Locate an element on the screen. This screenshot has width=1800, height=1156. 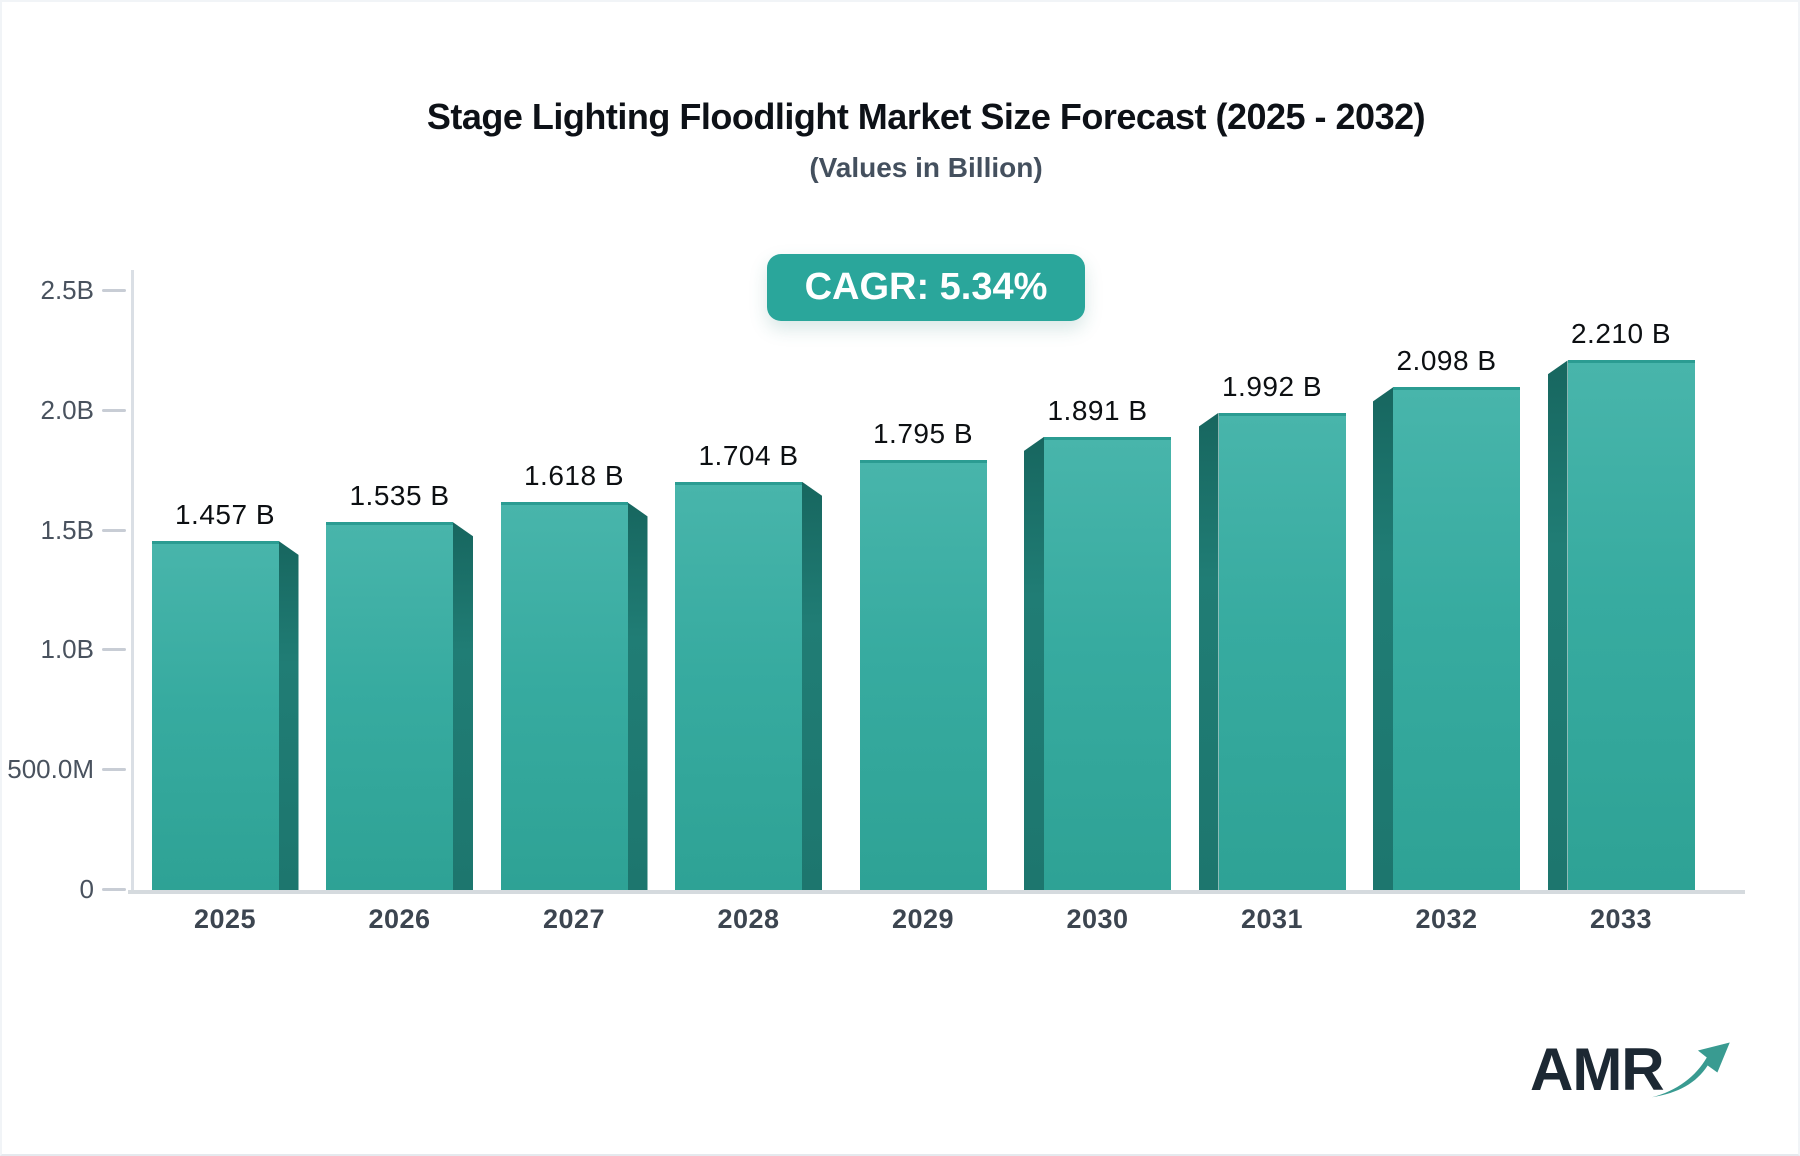
x-tick-label: 2027 is located at coordinates (574, 919).